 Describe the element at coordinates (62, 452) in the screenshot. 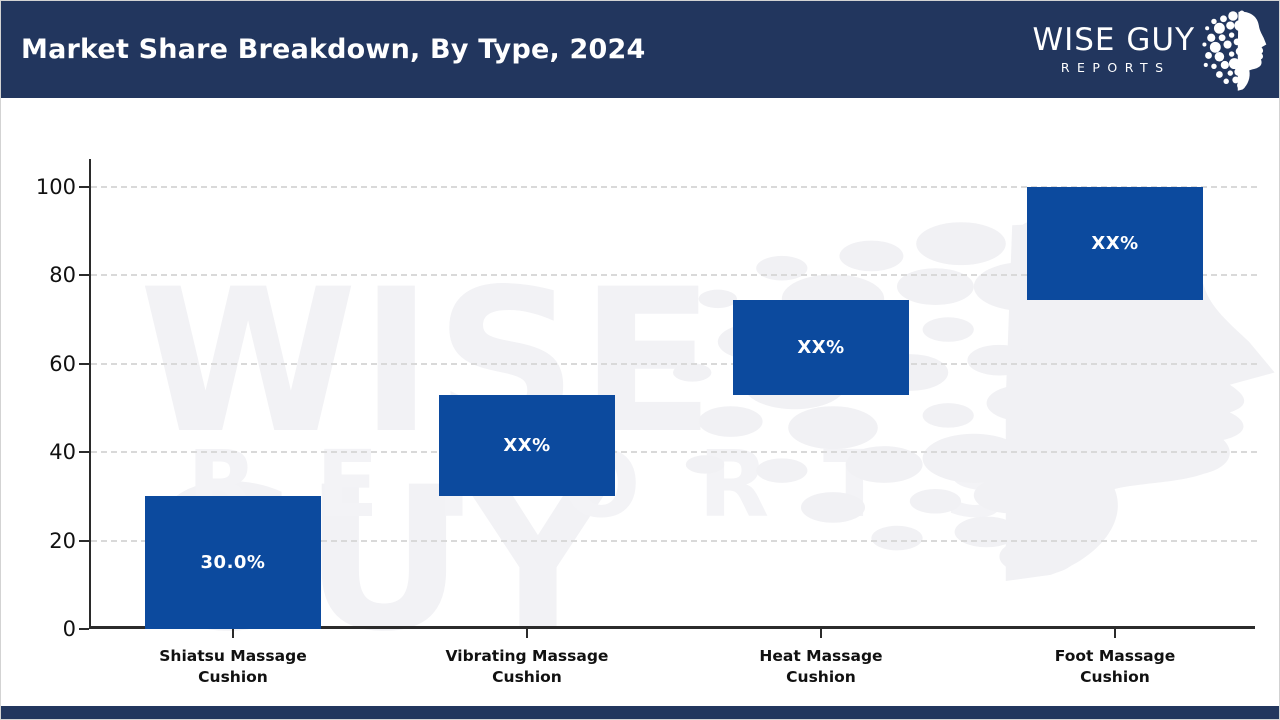

I see `y-axis-tick-label: 40` at that location.